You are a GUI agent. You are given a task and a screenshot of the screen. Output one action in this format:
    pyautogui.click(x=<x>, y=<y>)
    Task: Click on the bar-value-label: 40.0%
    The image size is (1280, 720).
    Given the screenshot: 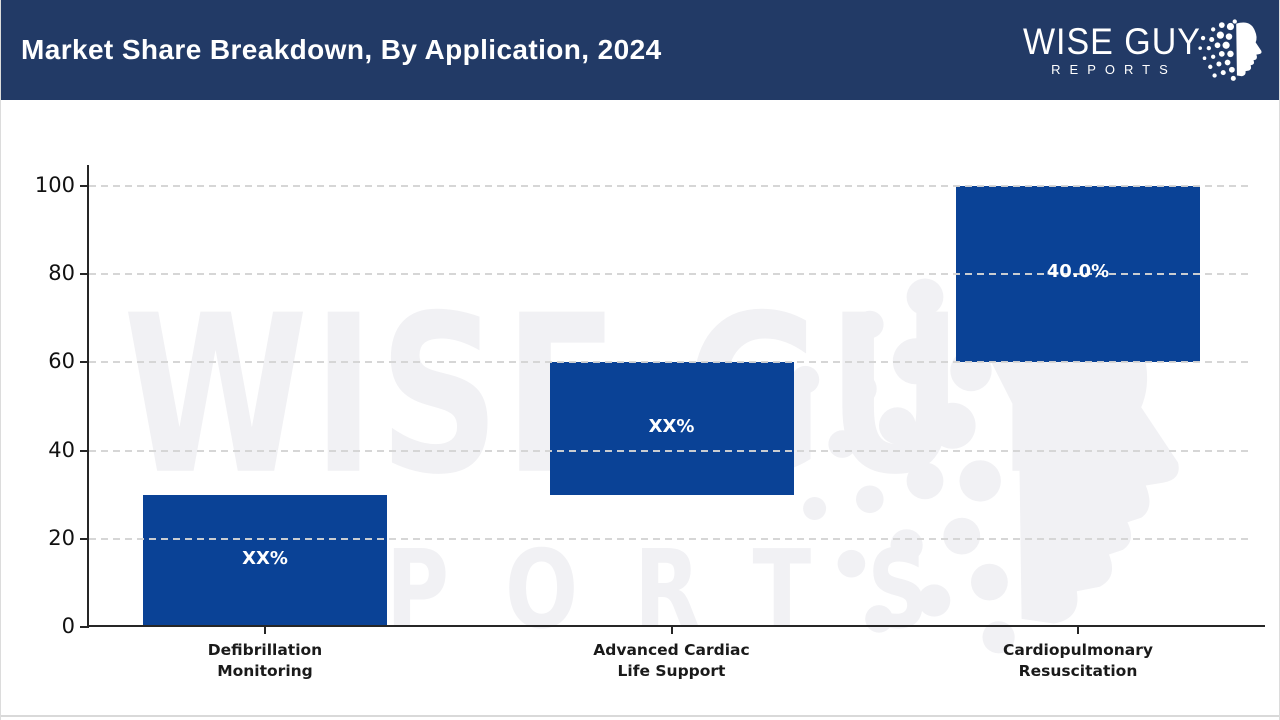 What is the action you would take?
    pyautogui.click(x=1078, y=272)
    